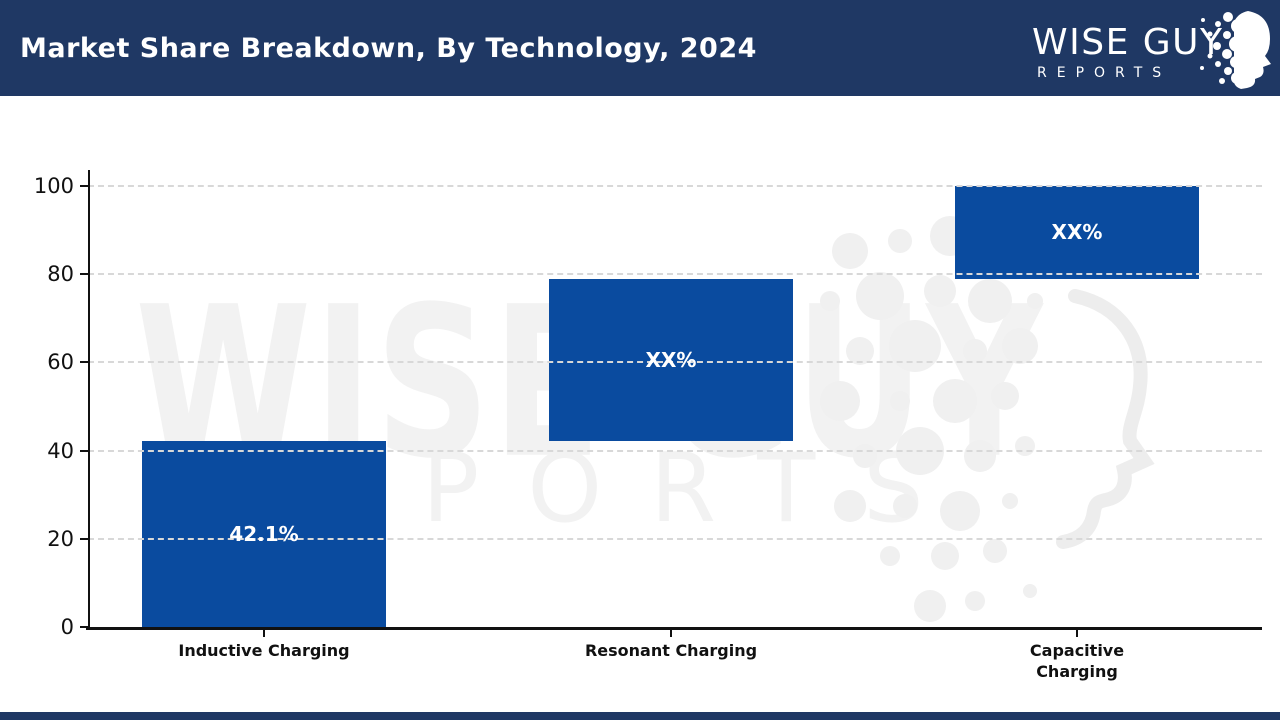 This screenshot has height=720, width=1280. Describe the element at coordinates (1105, 419) in the screenshot. I see `watermark-face-profile` at that location.